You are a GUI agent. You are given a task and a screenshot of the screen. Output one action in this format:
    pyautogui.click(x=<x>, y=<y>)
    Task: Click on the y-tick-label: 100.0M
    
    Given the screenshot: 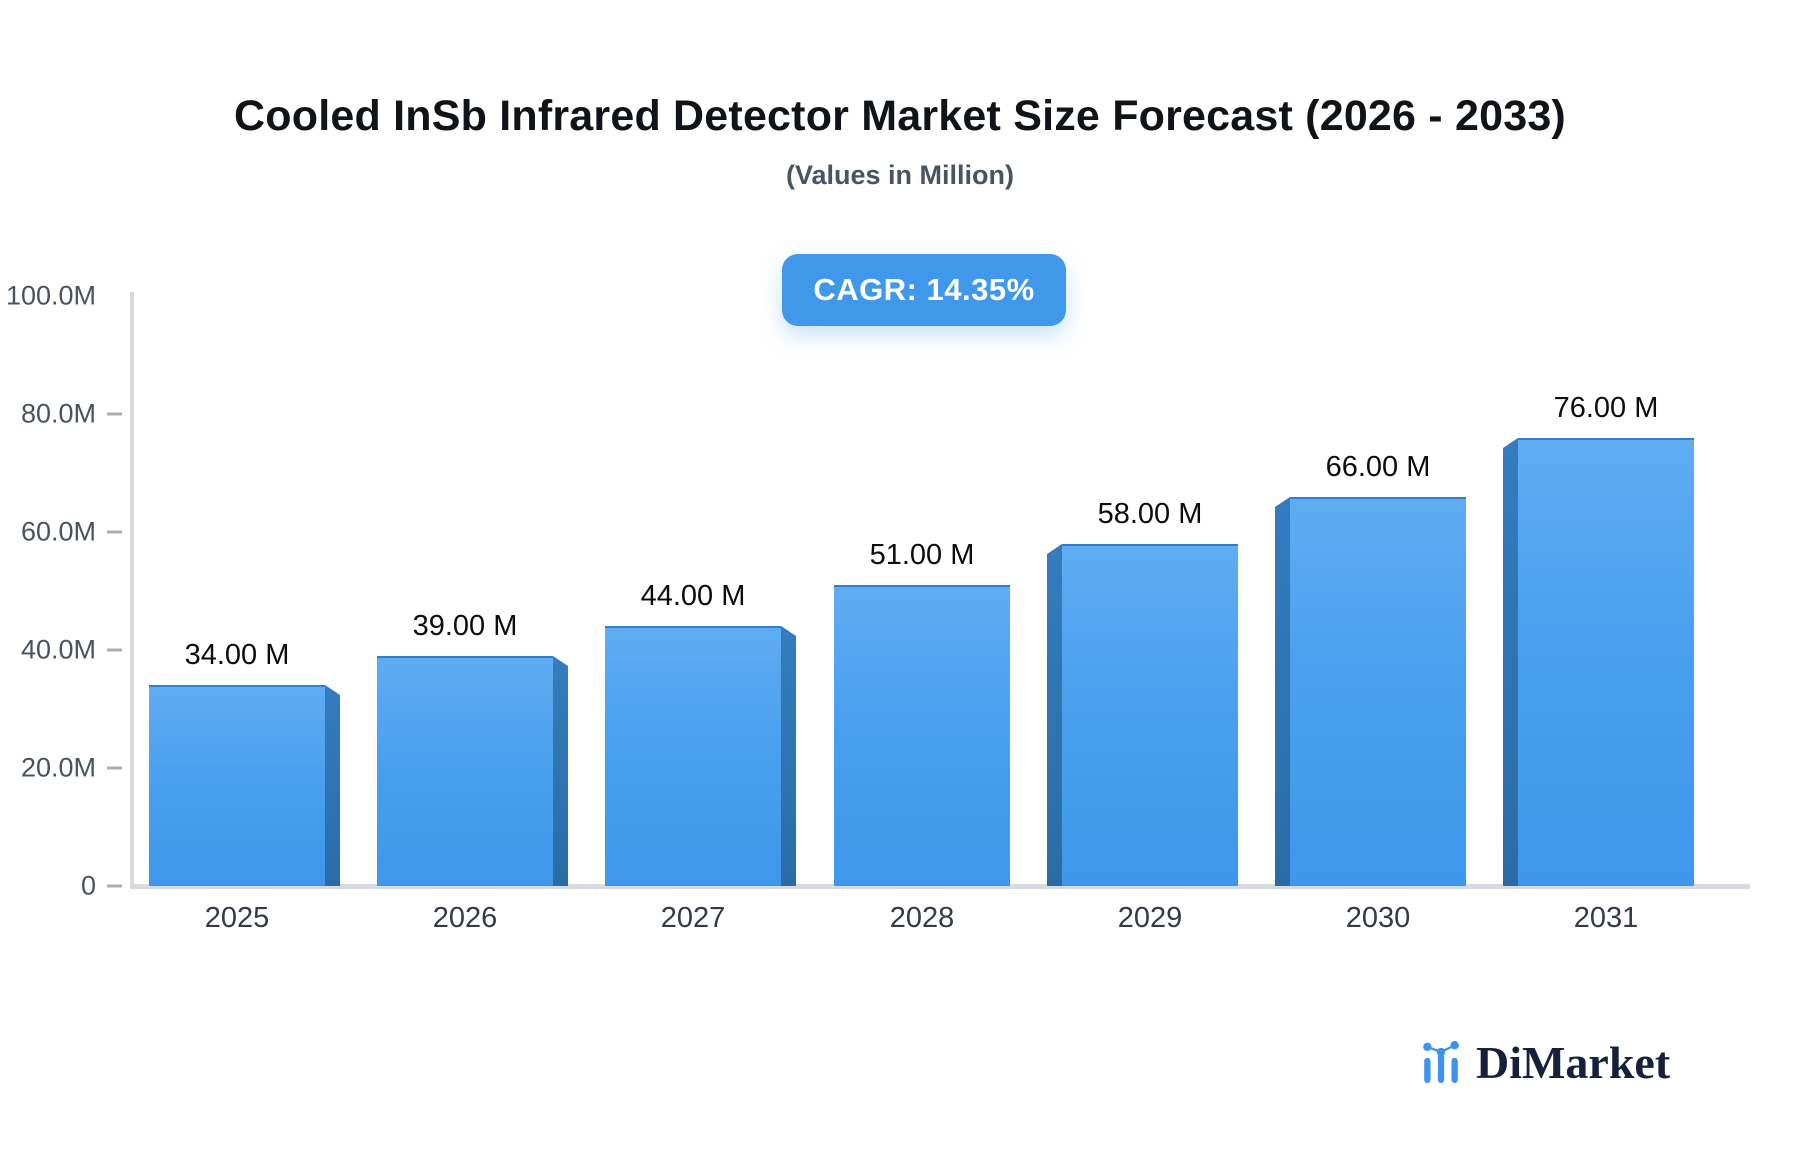 What is the action you would take?
    pyautogui.click(x=50, y=295)
    